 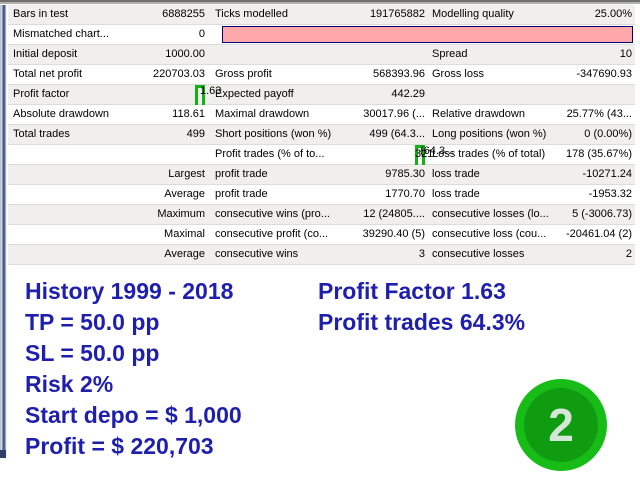 I want to click on stat-value: 10, so click(x=625, y=54).